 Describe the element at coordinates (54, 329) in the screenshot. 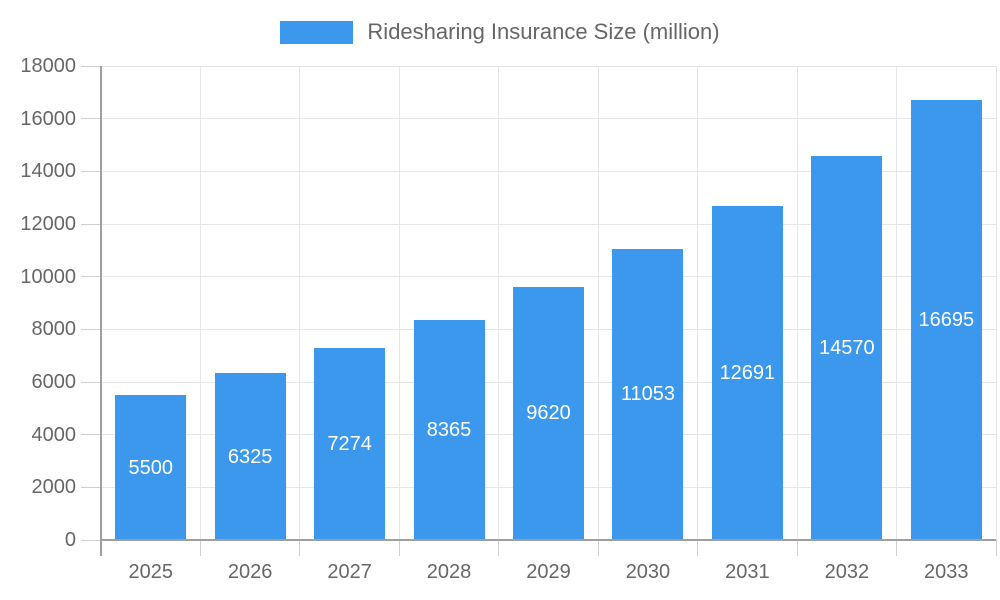

I see `y-axis-label: 8000` at that location.